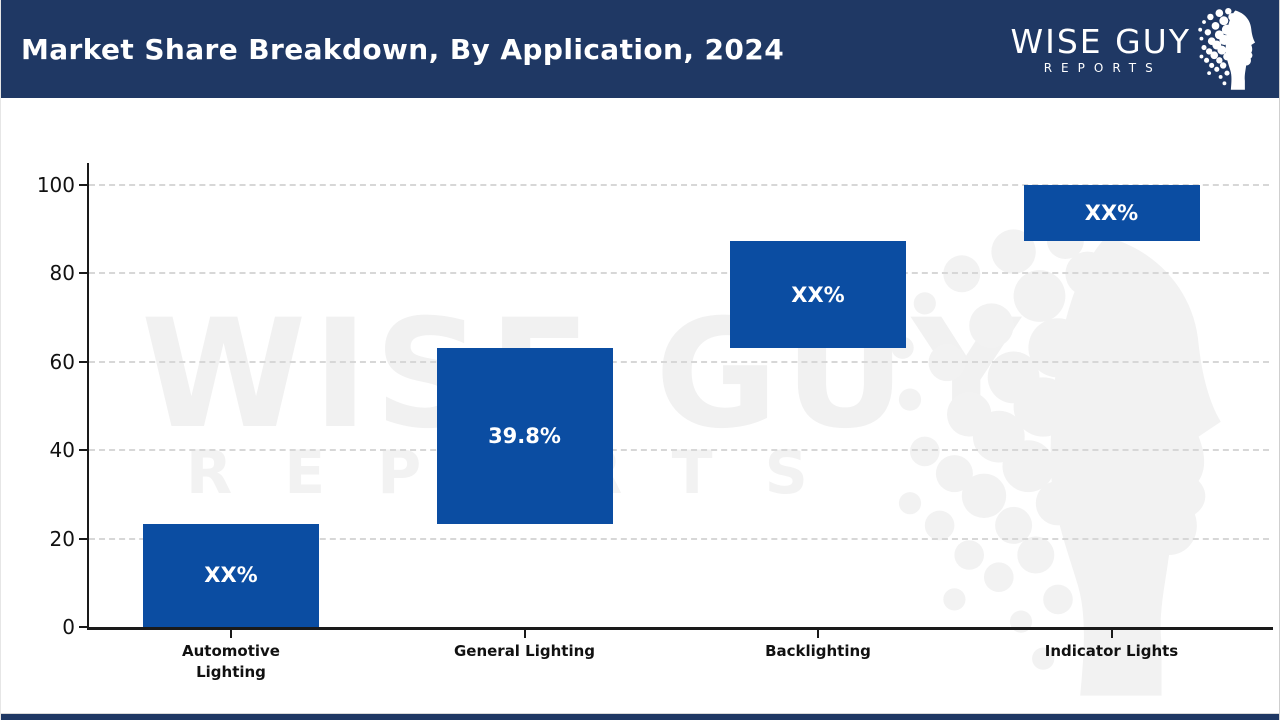  I want to click on y-tick-label-60: 60, so click(62, 361).